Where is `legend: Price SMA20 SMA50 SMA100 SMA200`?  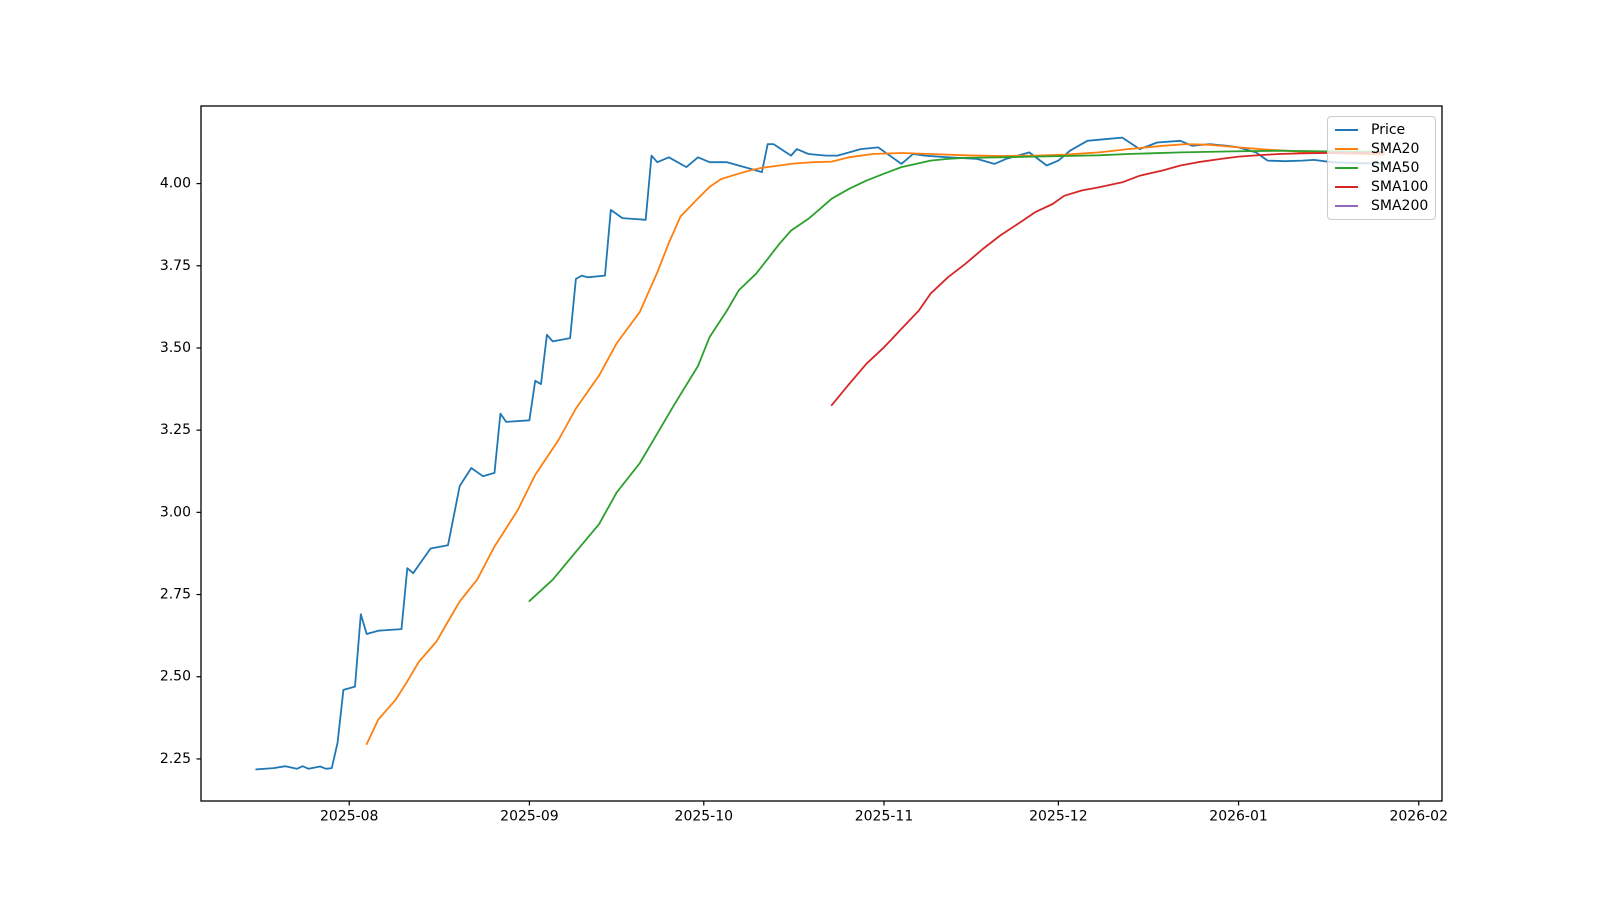 legend: Price SMA20 SMA50 SMA100 SMA200 is located at coordinates (1381, 168).